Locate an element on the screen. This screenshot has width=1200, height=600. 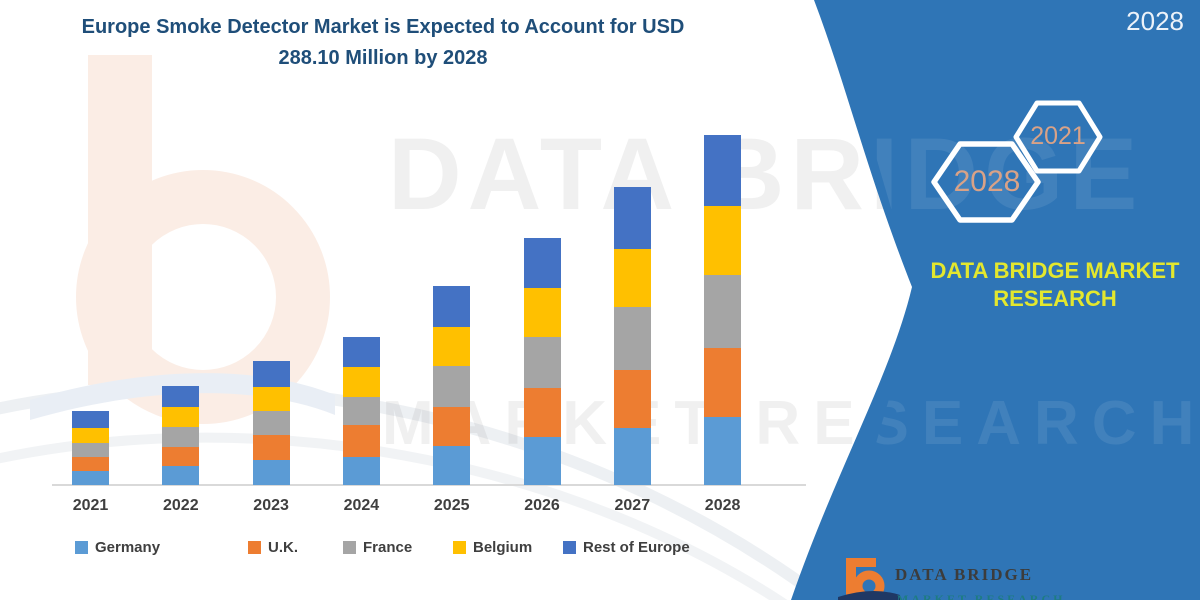
legend-item-germany: Germany is located at coordinates (117, 547).